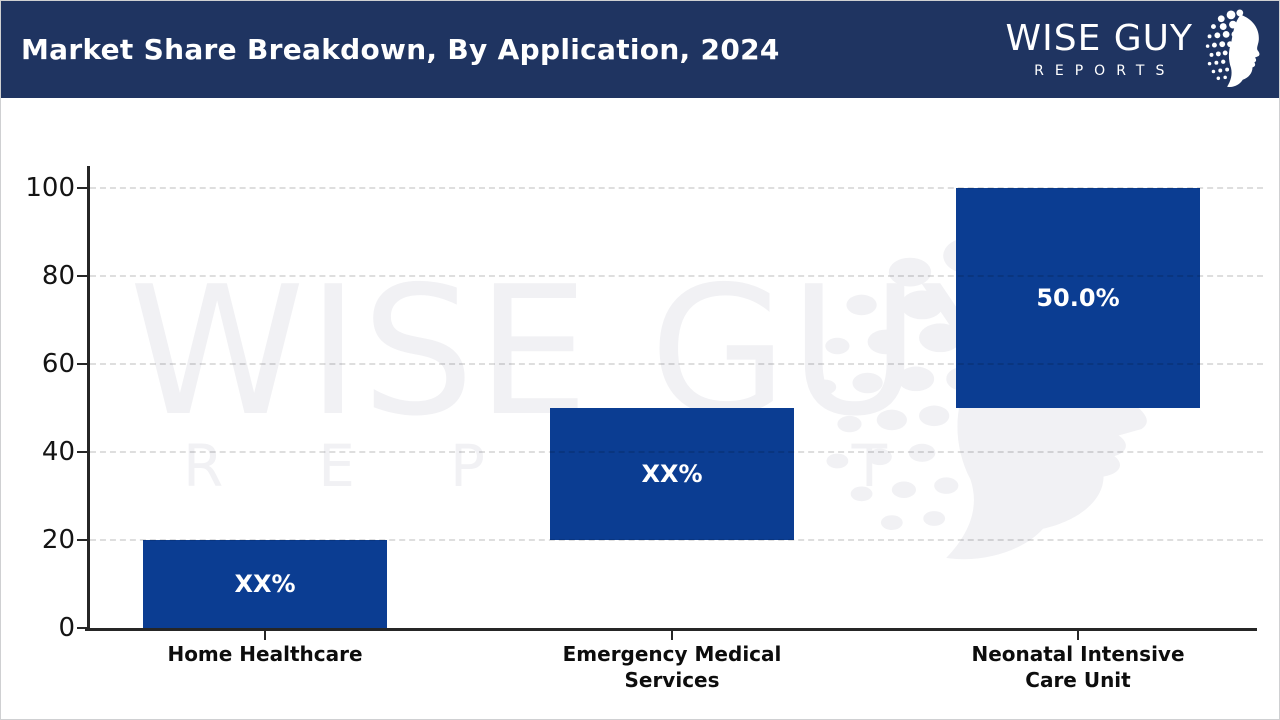 This screenshot has height=720, width=1280. What do you see at coordinates (58, 364) in the screenshot?
I see `y-tick-label: 60` at bounding box center [58, 364].